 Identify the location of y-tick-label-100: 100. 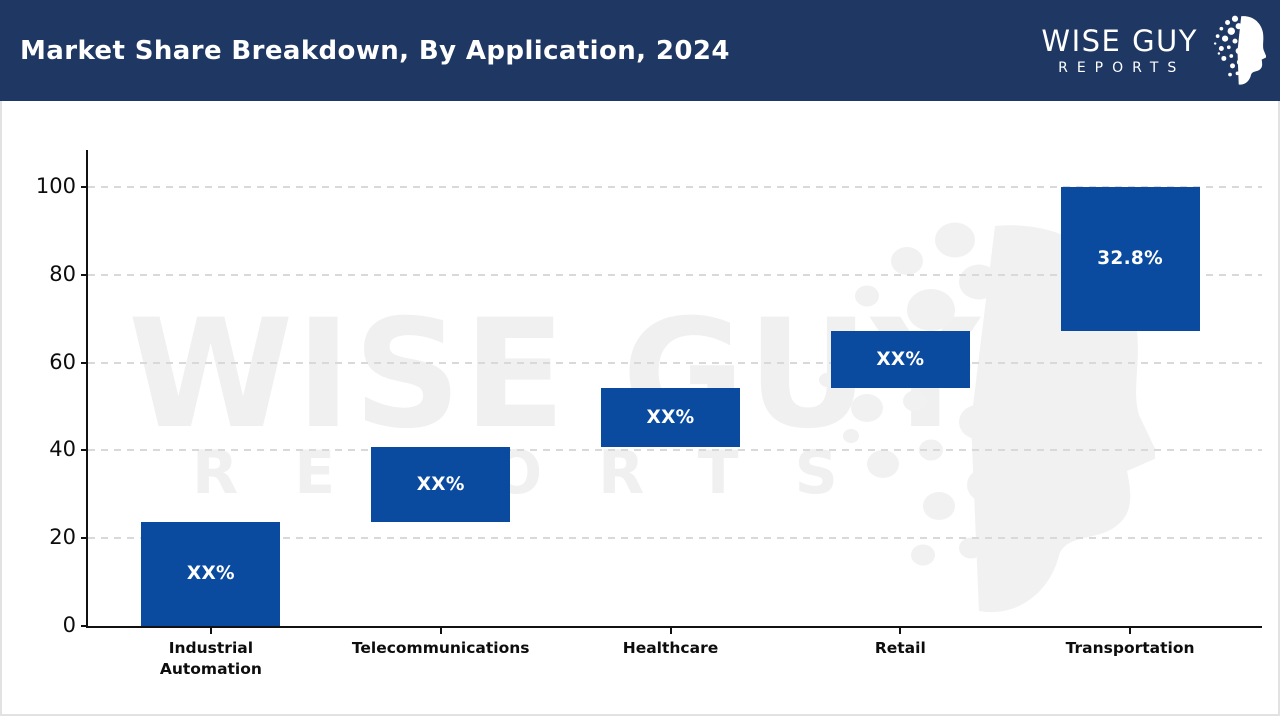
(55, 186).